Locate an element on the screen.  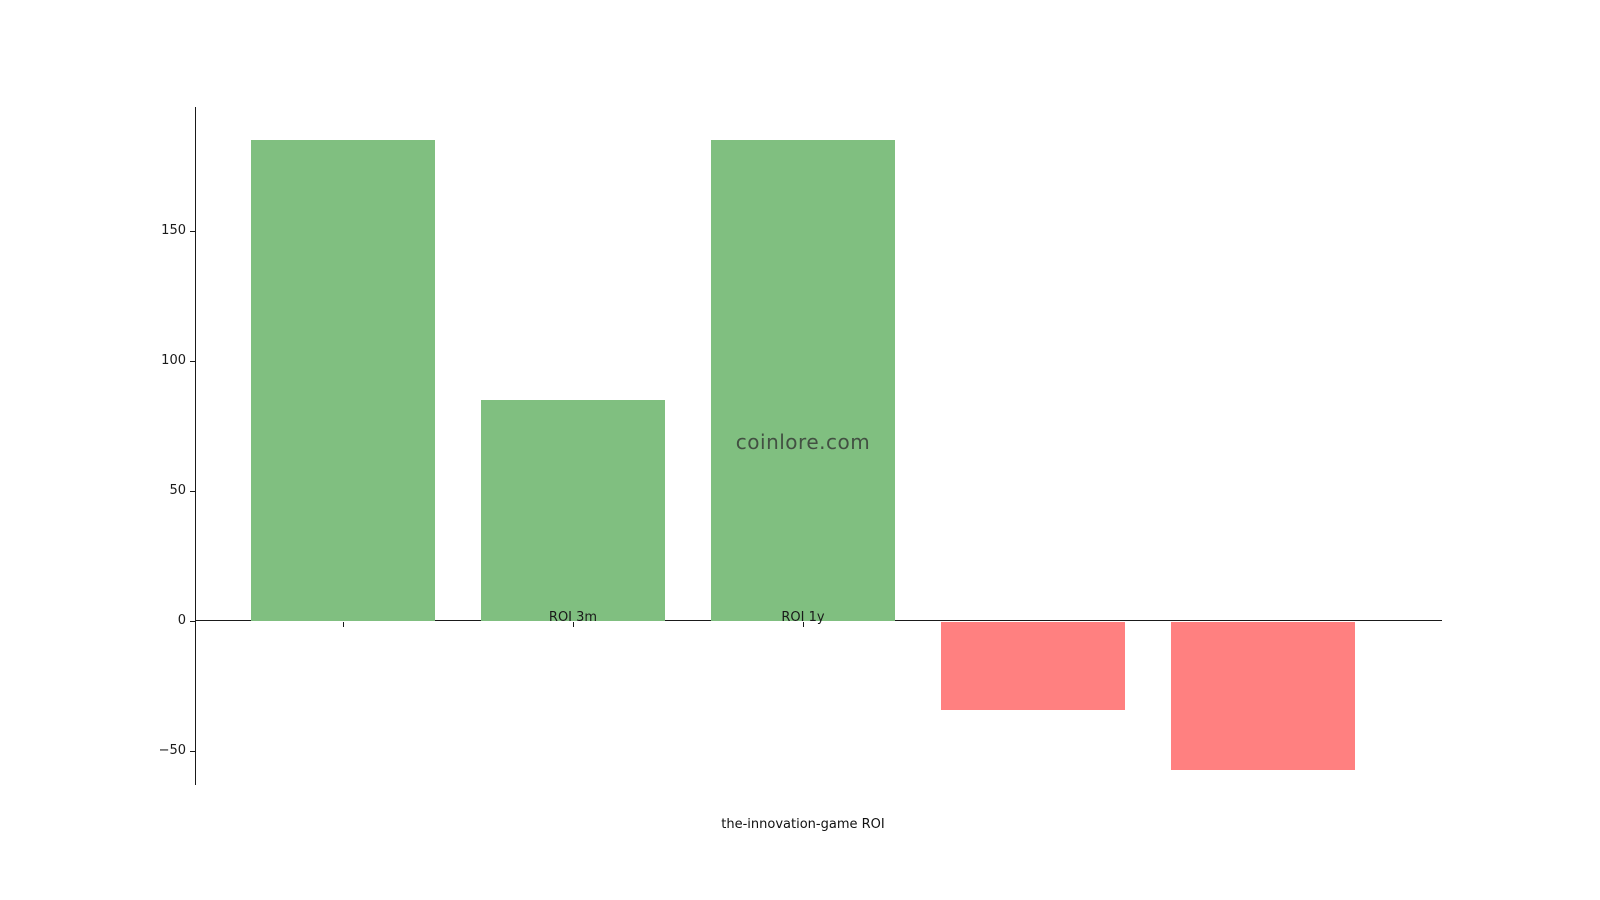
chart-title: the-innovation-game ROI is located at coordinates (803, 824).